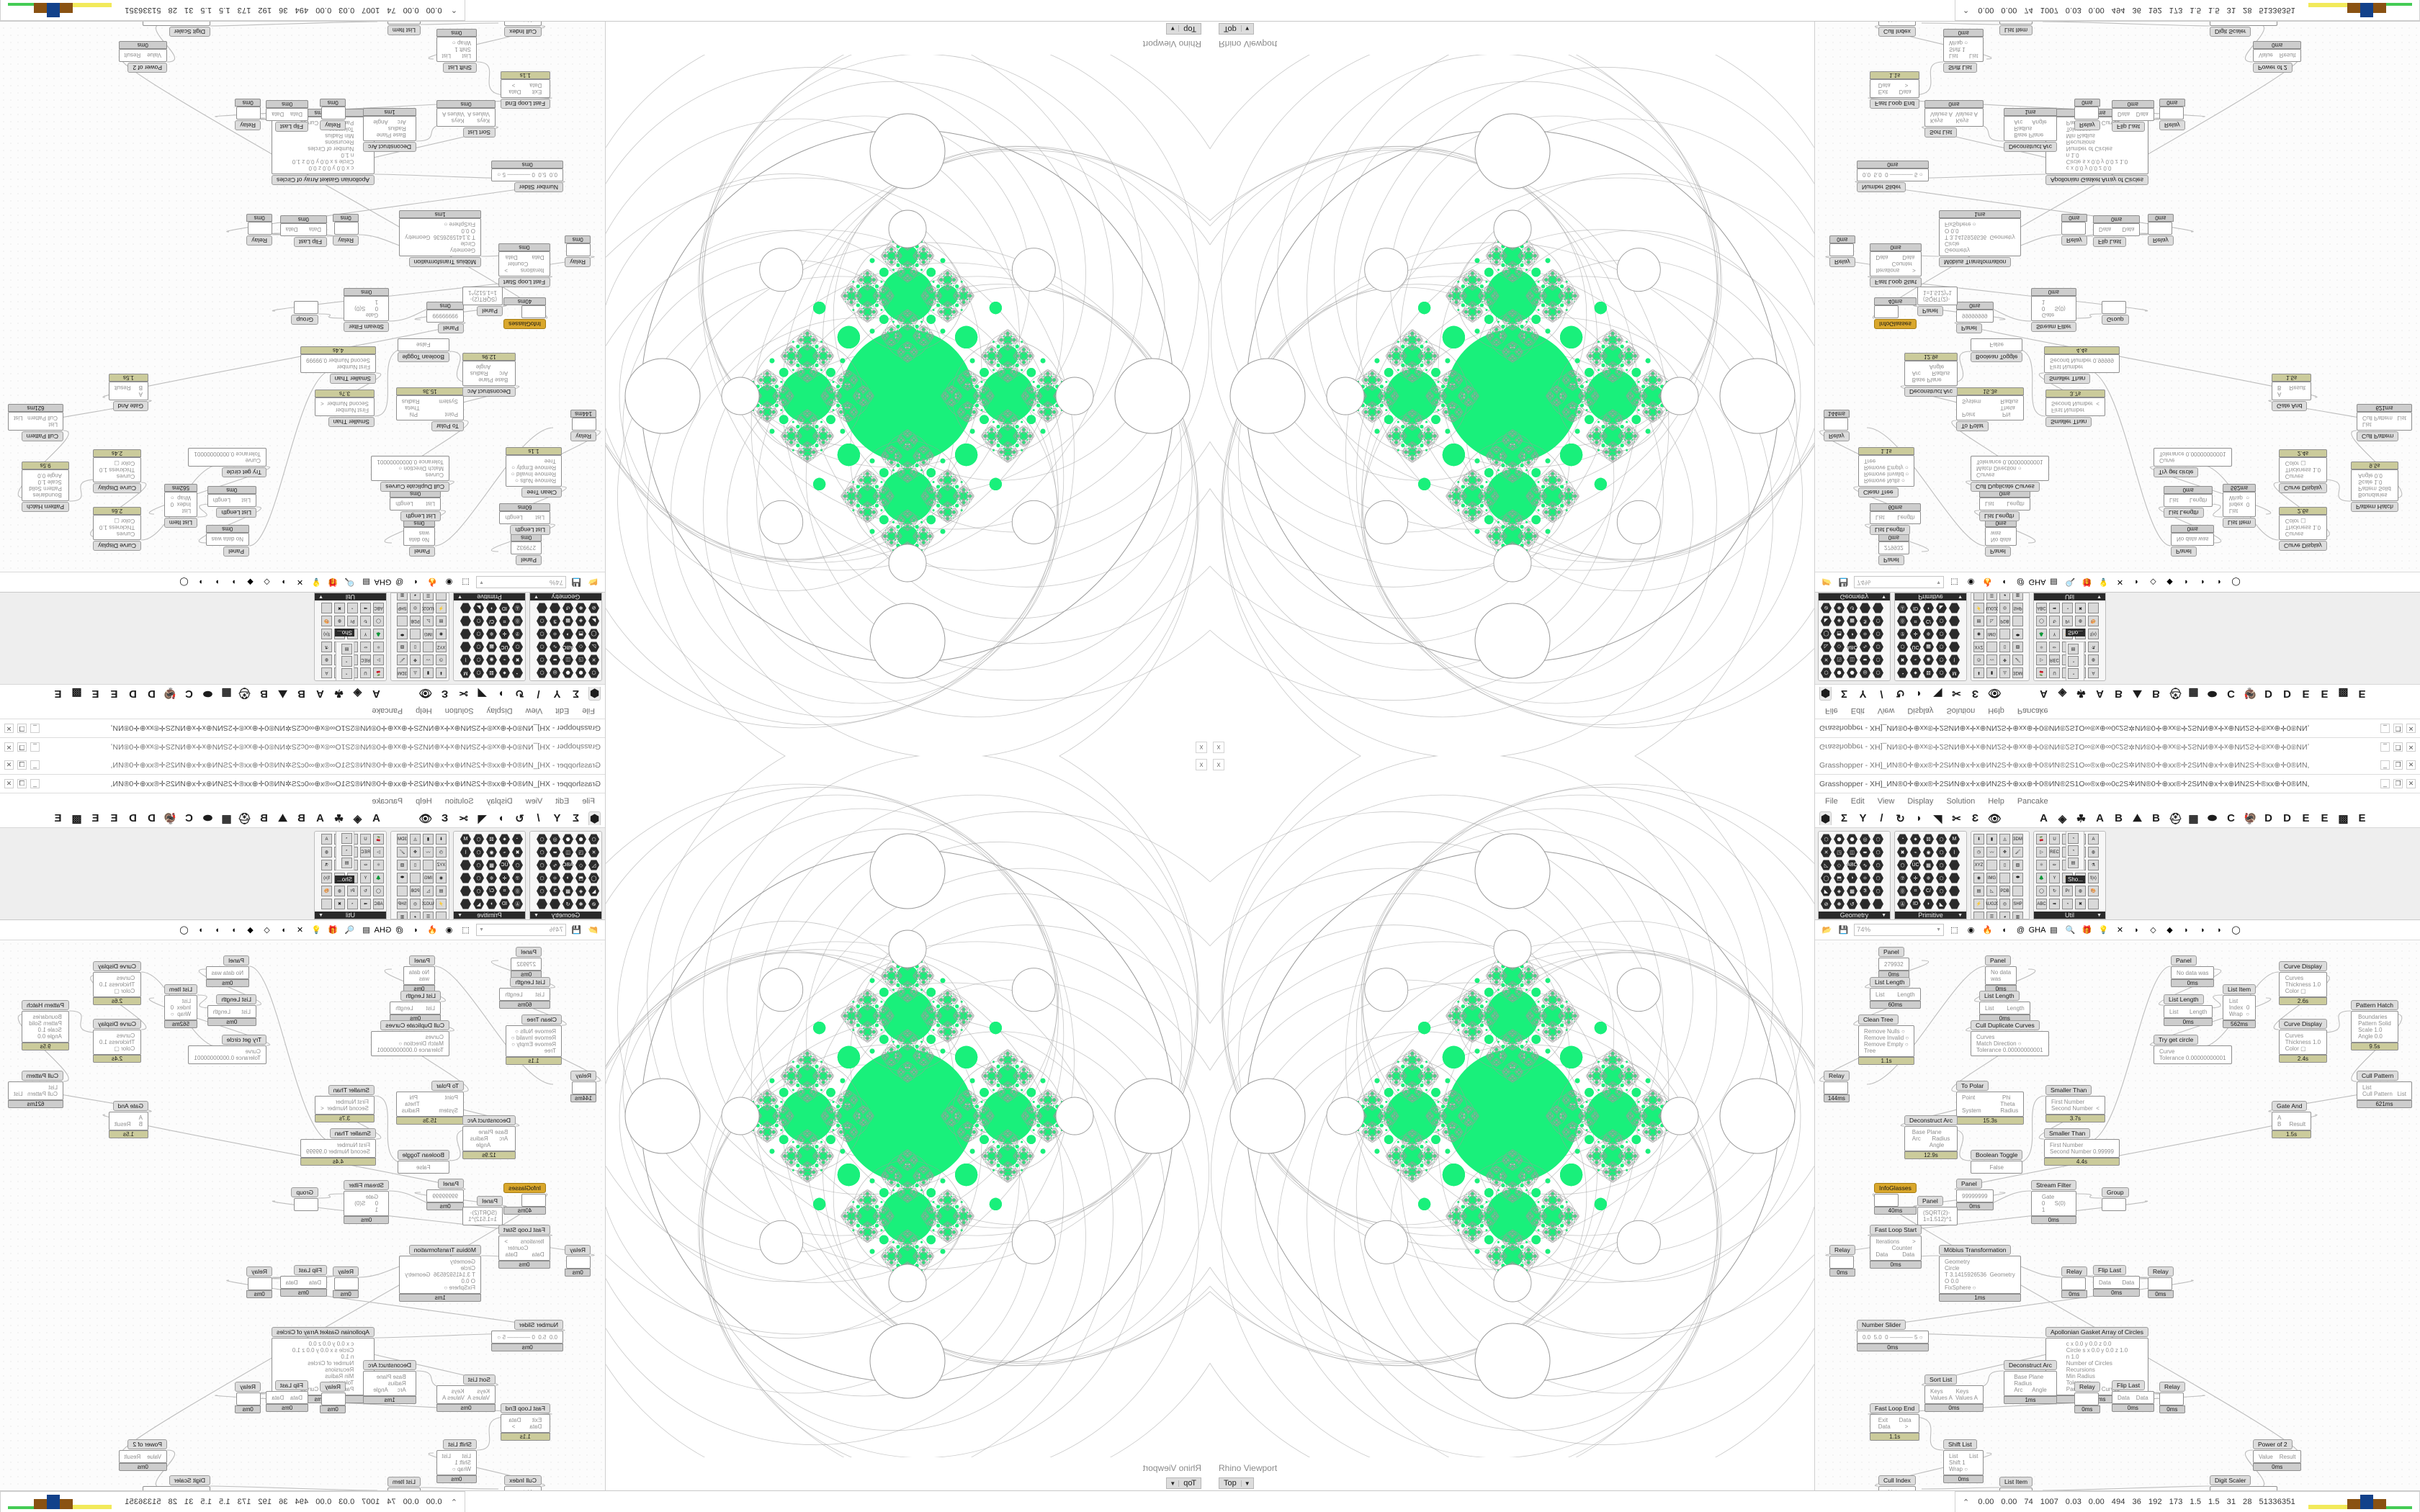 The image size is (2420, 1512). I want to click on component-icon: ⬣, so click(568, 673).